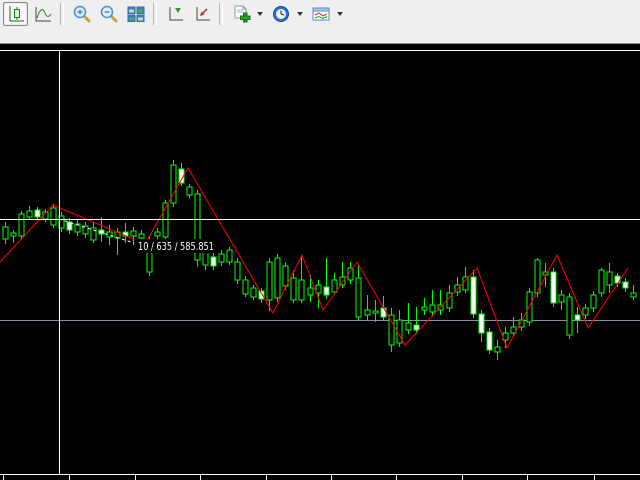  I want to click on crosshair-tooltip: 10 / 635 / 585.851, so click(176, 246).